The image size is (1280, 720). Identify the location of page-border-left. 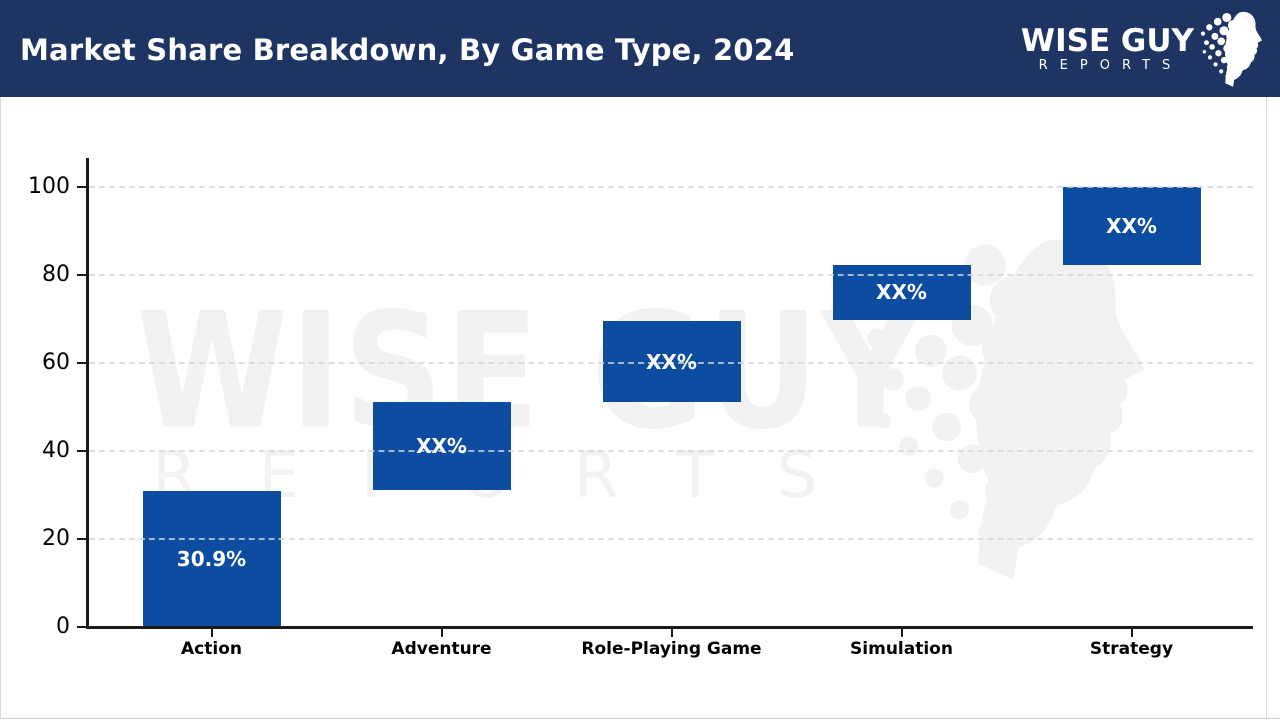
(0, 408).